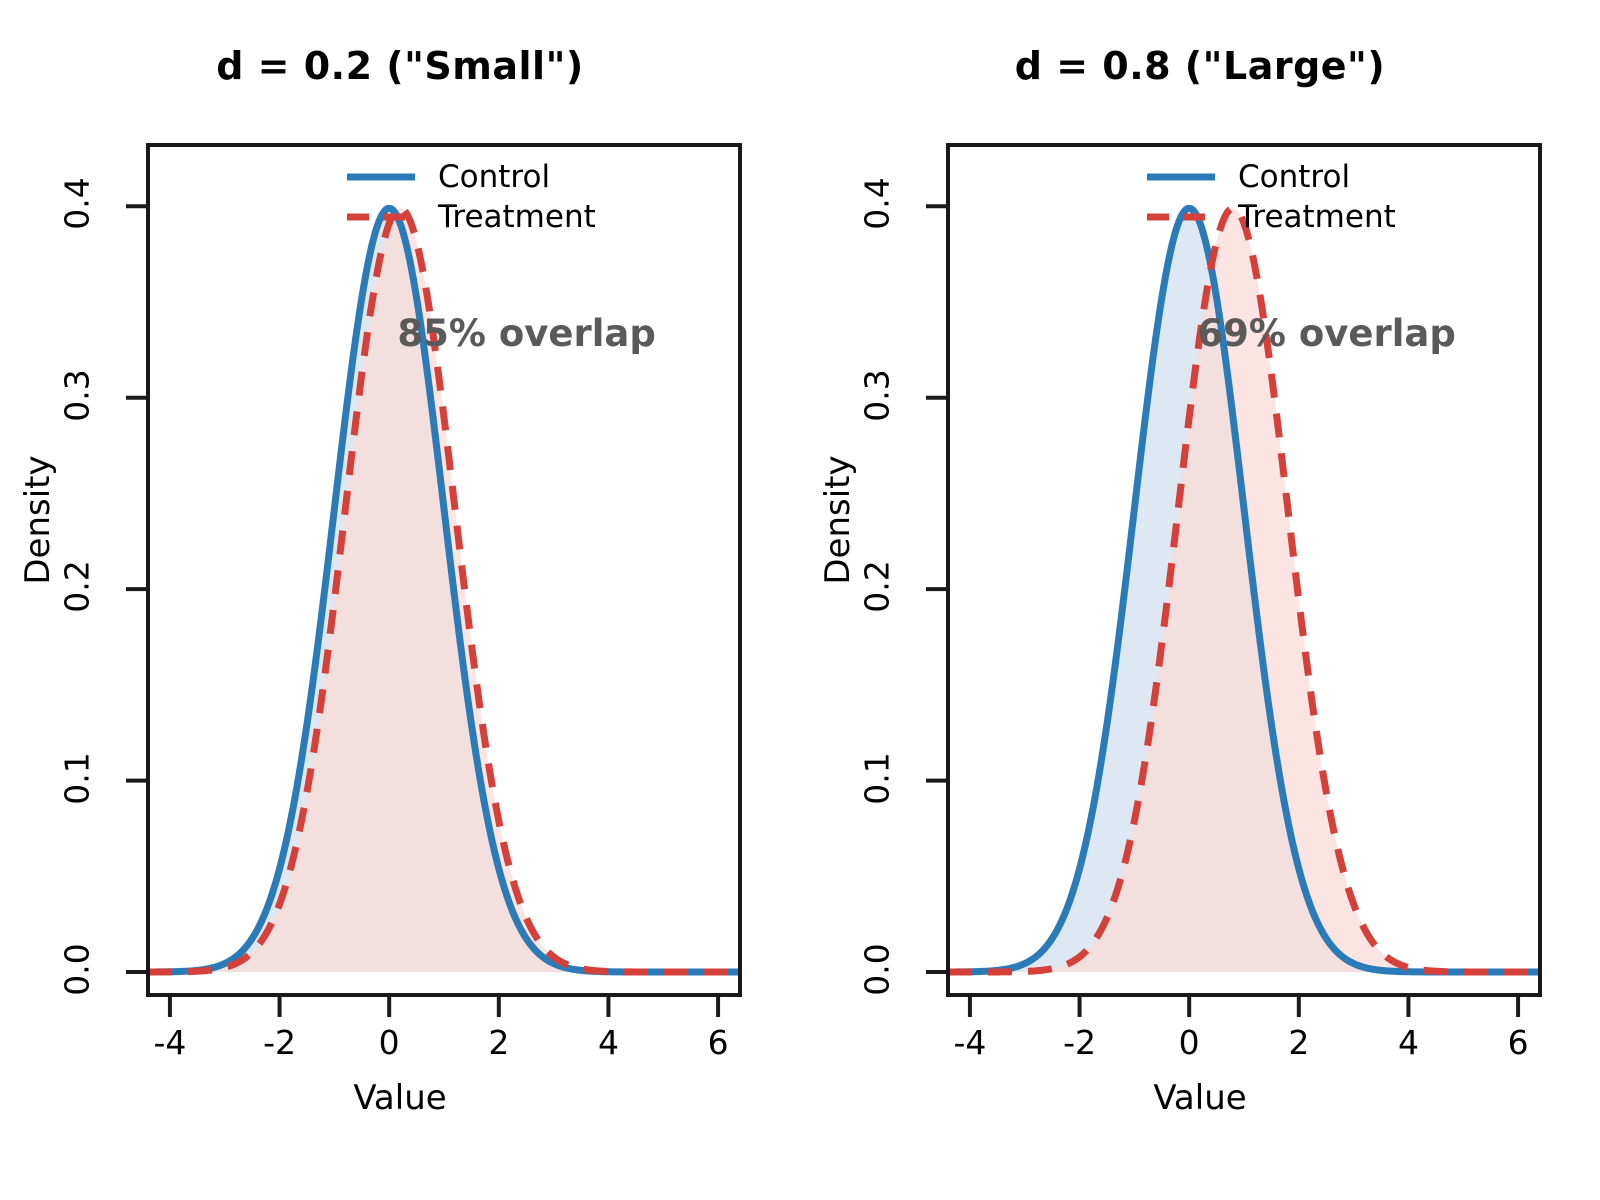 The width and height of the screenshot is (1600, 1200). Describe the element at coordinates (1326, 333) in the screenshot. I see `overlap-annotation: 69% overlap` at that location.